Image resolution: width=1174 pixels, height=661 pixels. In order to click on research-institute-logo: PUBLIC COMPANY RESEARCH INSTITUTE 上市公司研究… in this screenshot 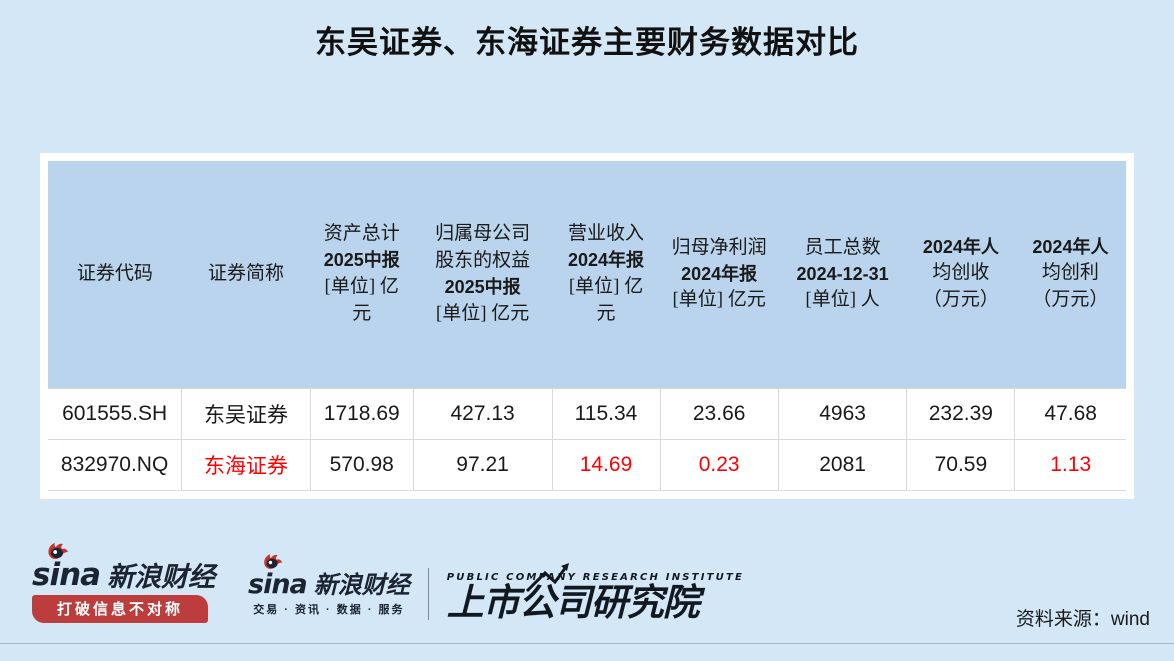, I will do `click(595, 593)`.